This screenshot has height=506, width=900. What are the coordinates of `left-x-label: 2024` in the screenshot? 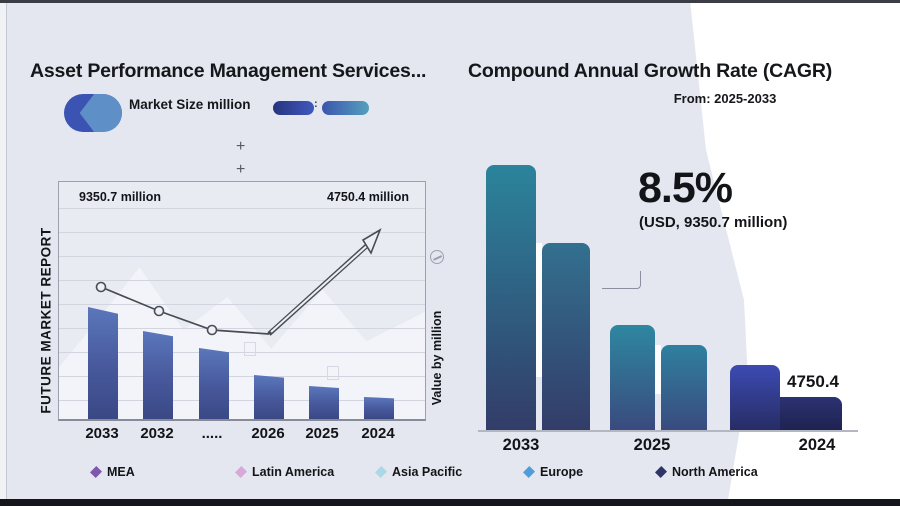 It's located at (378, 433).